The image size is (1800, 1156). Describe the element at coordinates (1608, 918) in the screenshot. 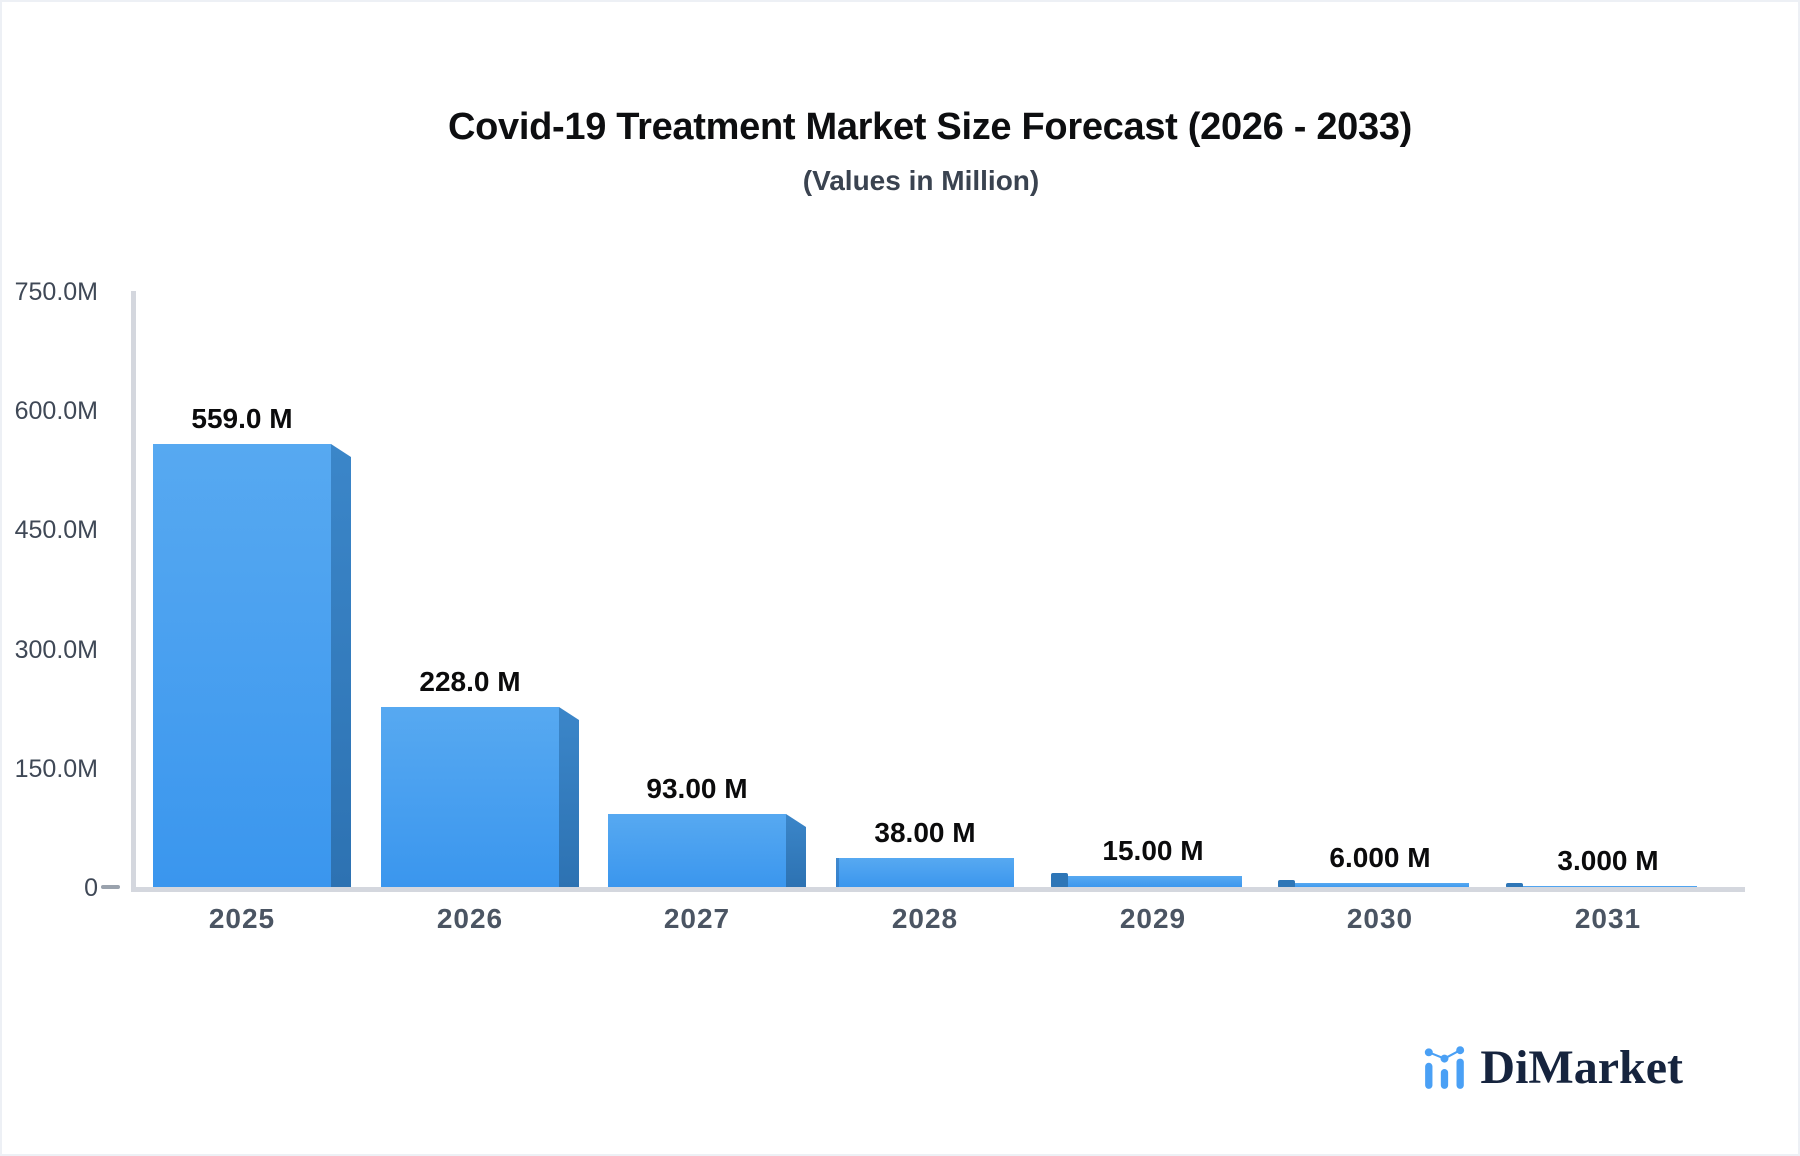

I see `x-axis-tick-label: 2031` at that location.